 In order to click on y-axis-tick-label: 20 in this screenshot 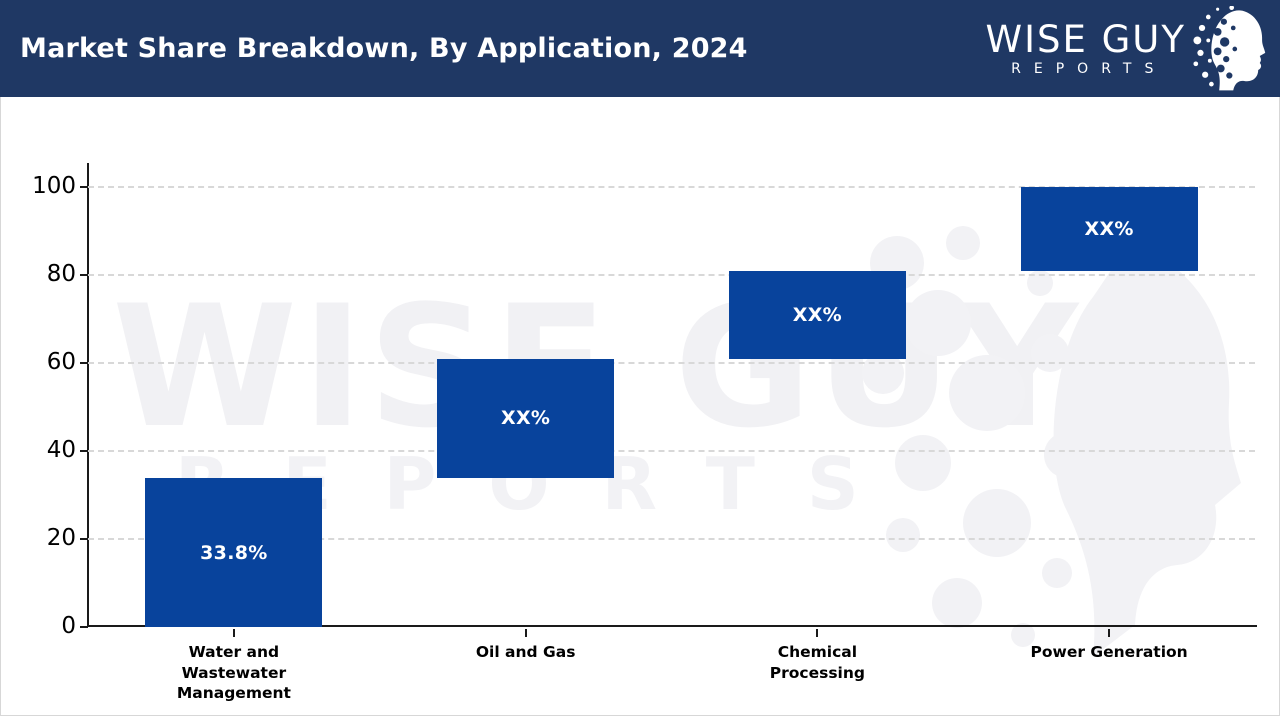, I will do `click(61, 538)`.